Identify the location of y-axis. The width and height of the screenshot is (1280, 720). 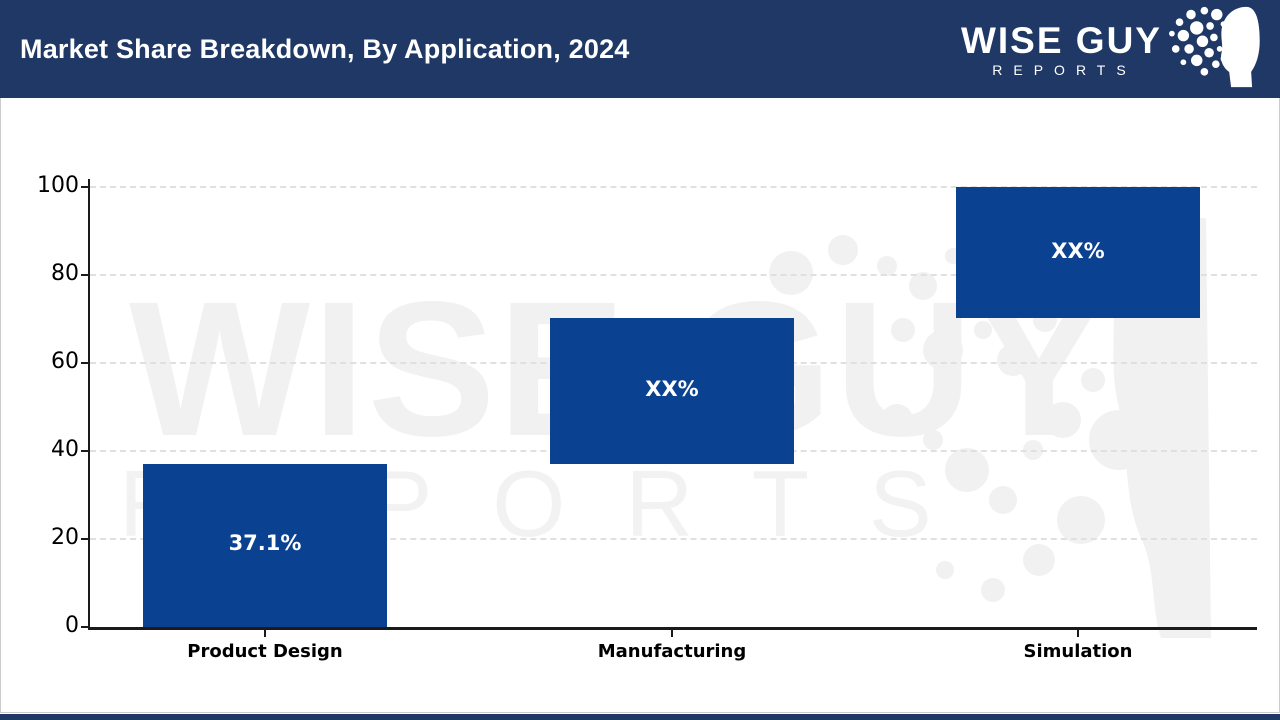
(89, 404).